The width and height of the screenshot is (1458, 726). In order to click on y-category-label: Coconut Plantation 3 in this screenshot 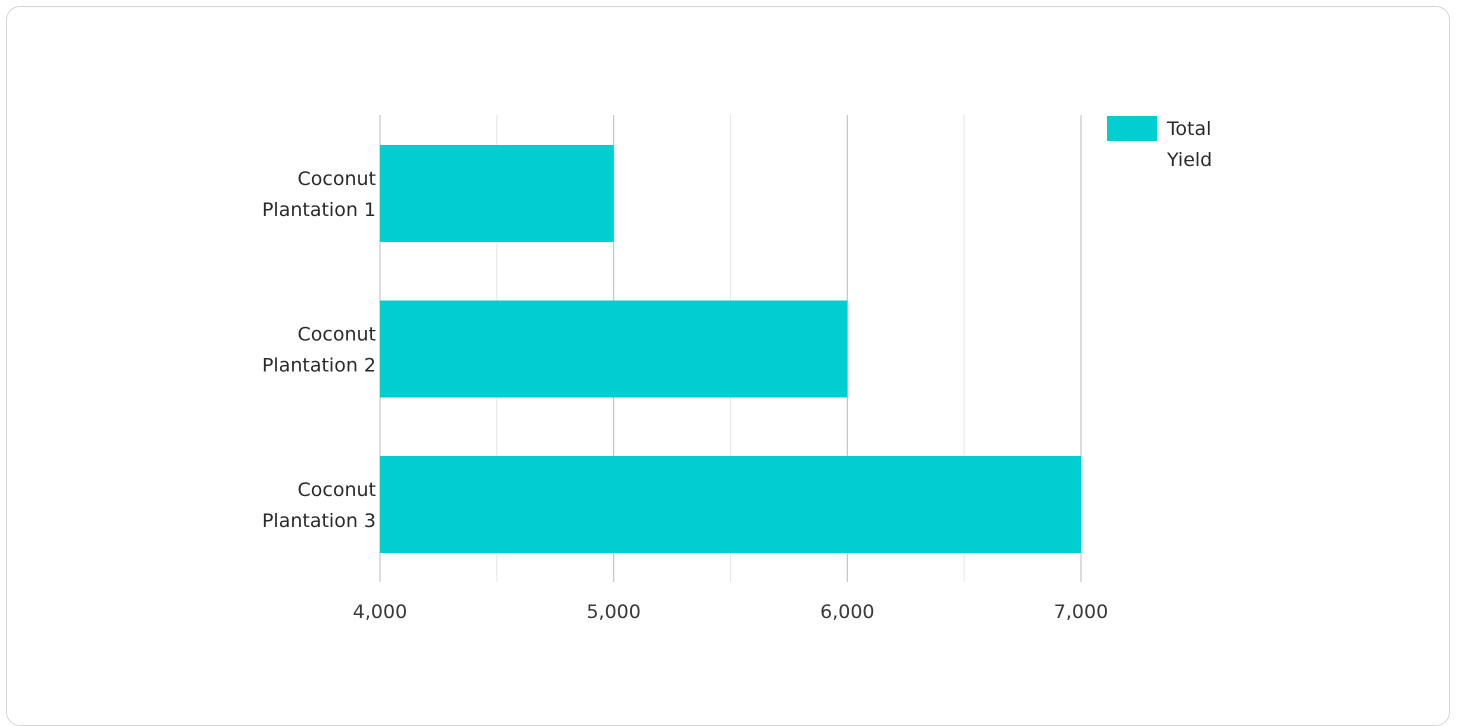, I will do `click(319, 505)`.